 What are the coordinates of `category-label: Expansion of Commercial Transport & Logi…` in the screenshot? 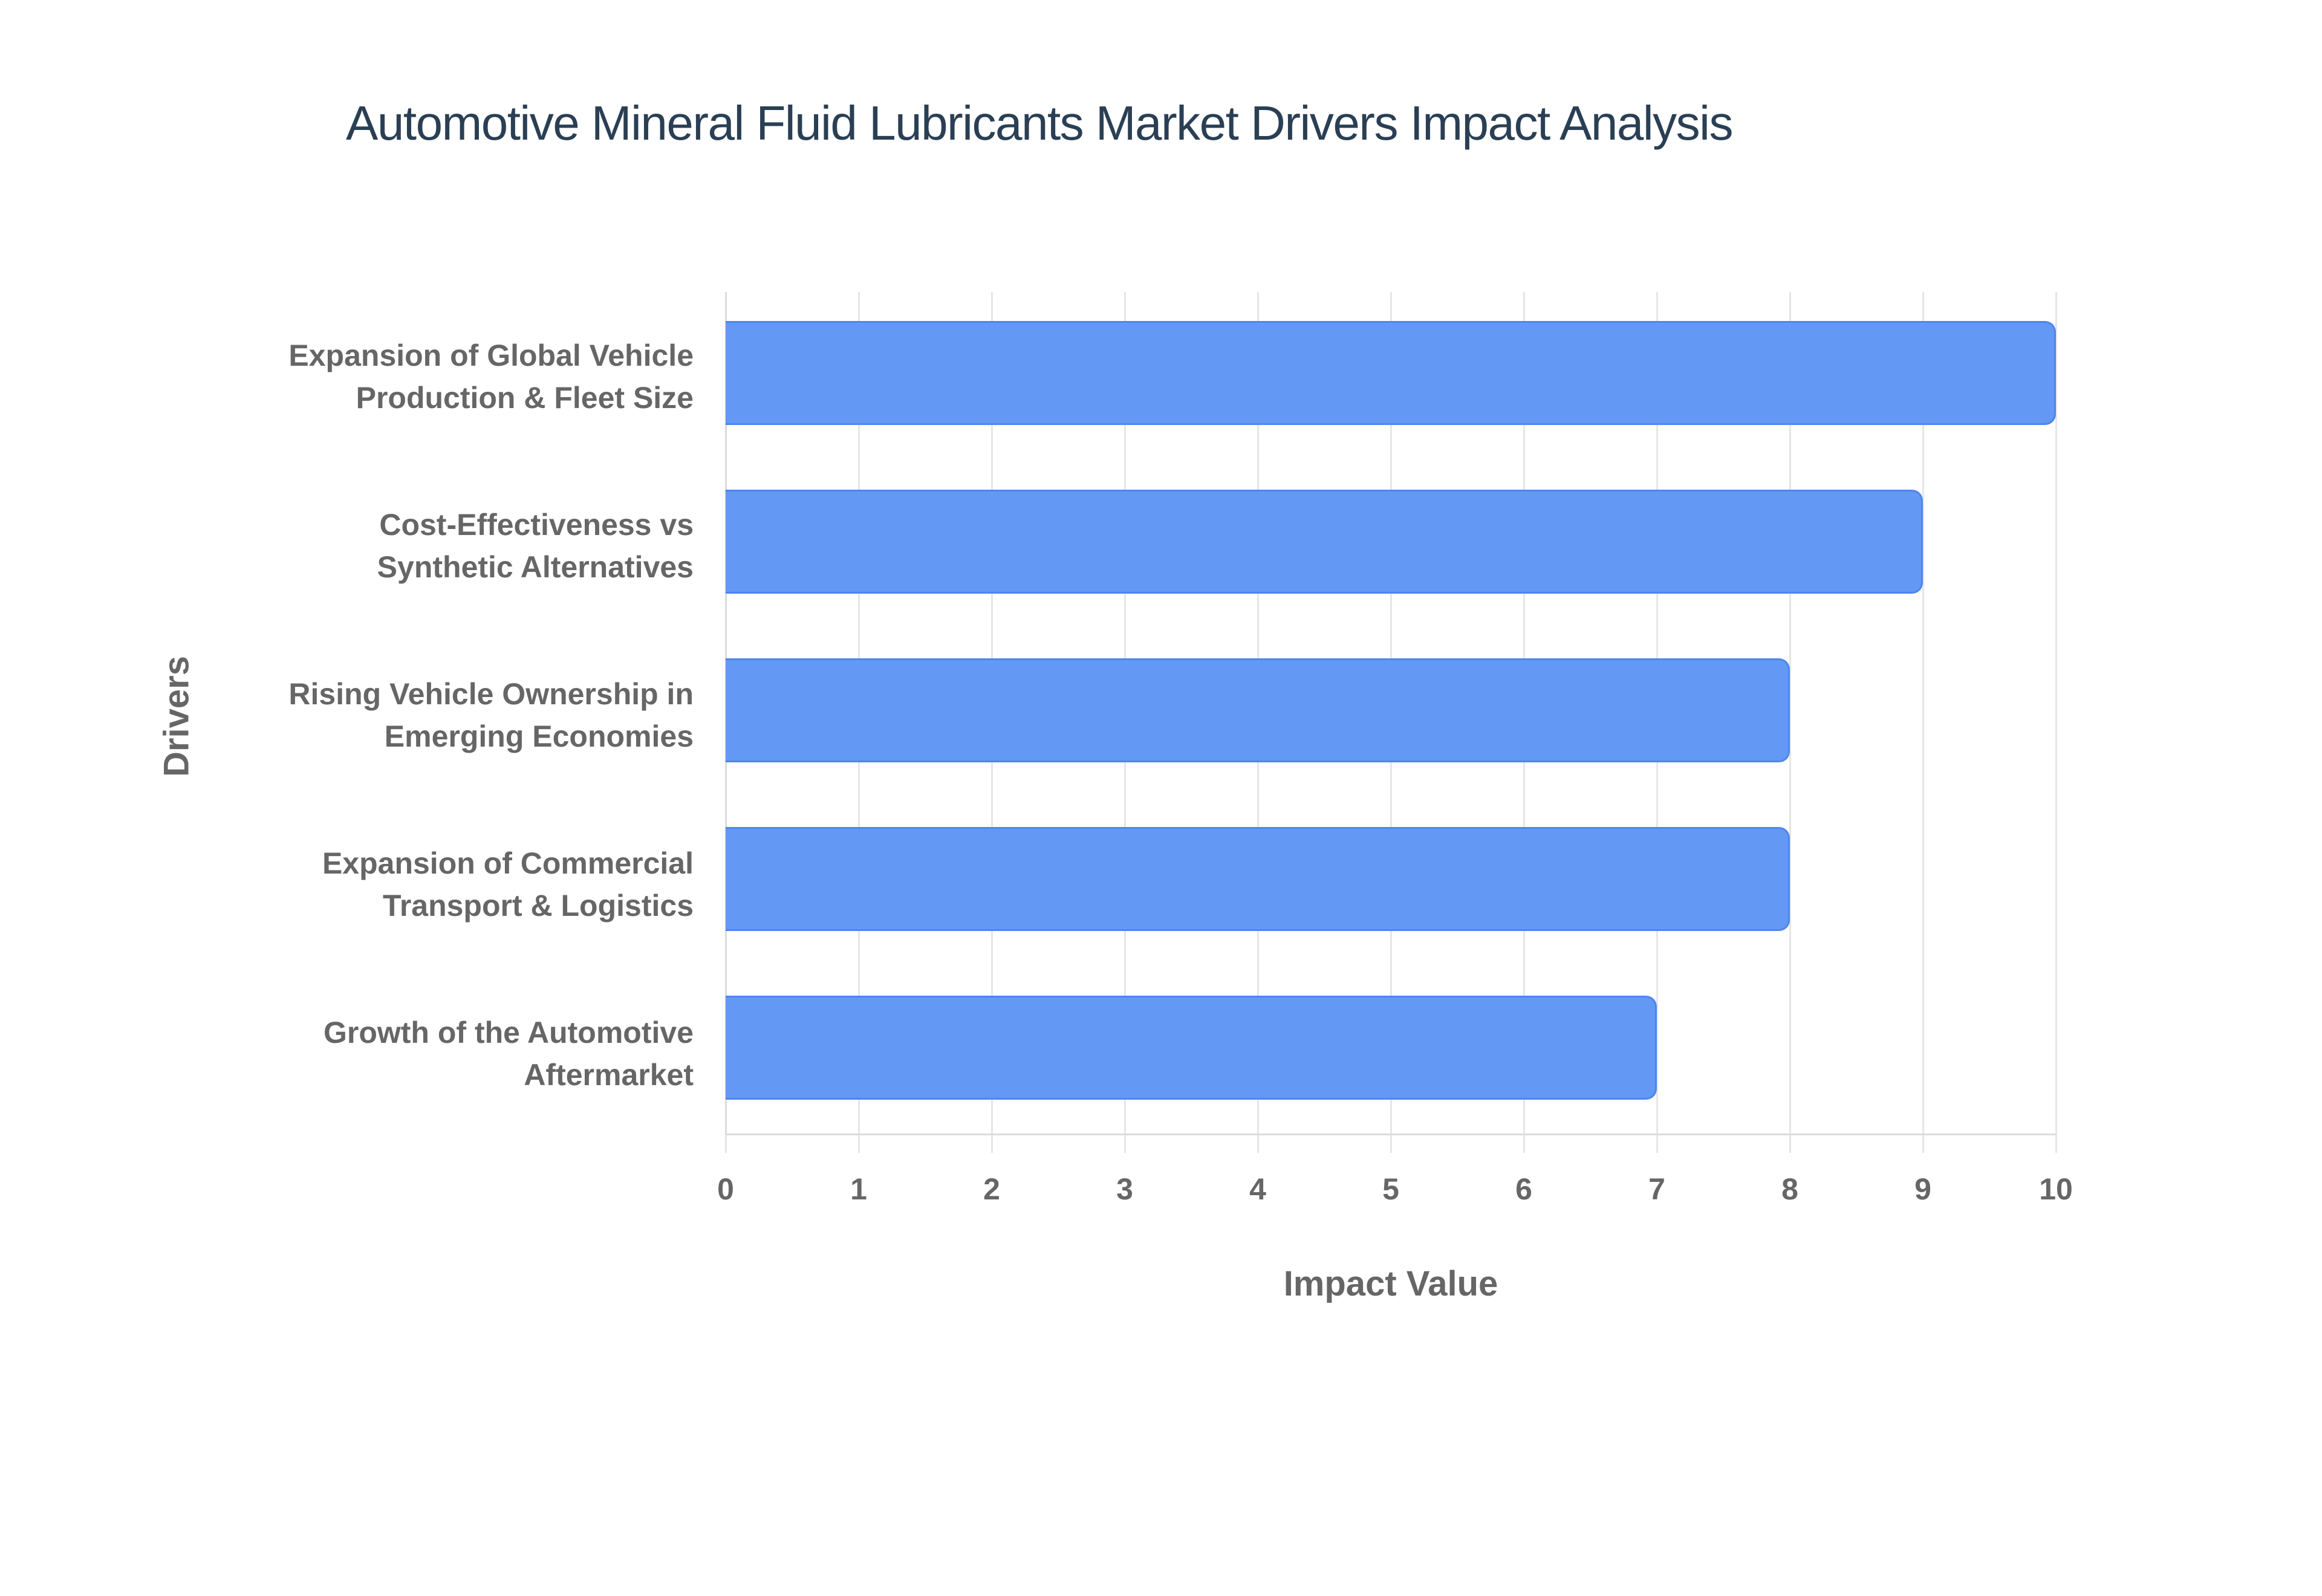 It's located at (421, 884).